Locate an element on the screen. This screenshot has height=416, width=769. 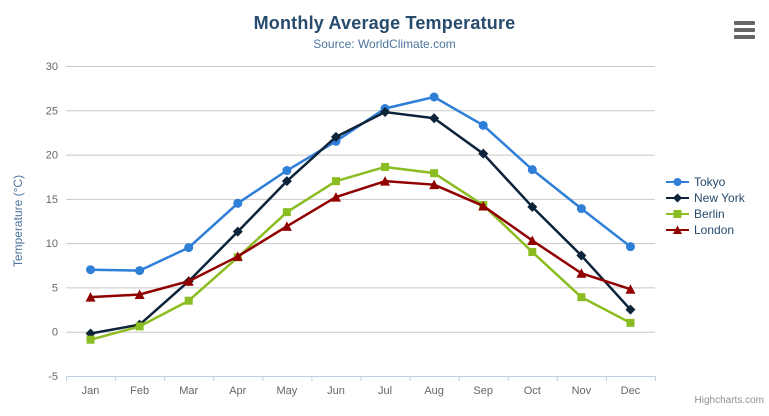
legend-label: New York is located at coordinates (719, 198).